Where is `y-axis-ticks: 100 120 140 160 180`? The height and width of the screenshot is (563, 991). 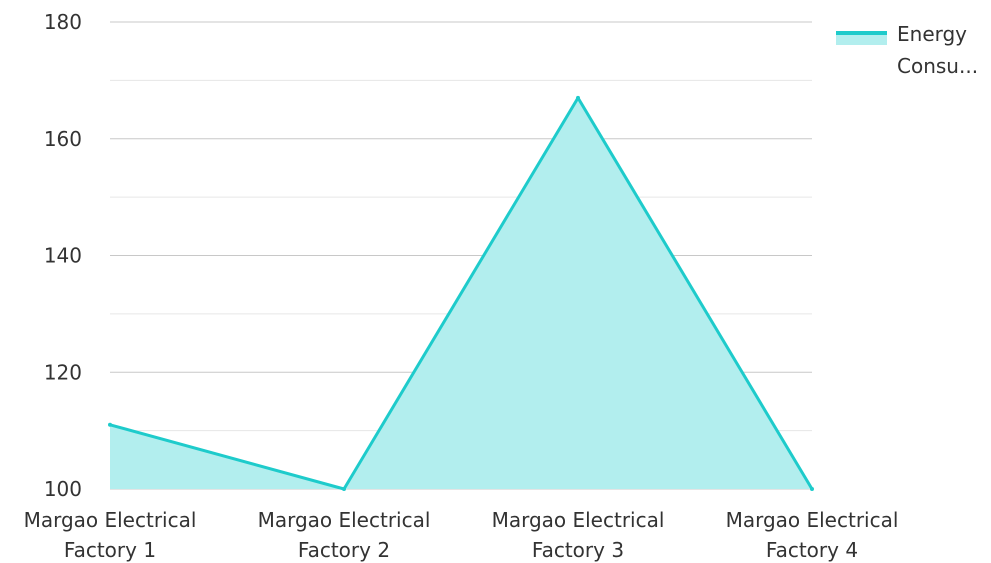
y-axis-ticks: 100 120 140 160 180 is located at coordinates (63, 255).